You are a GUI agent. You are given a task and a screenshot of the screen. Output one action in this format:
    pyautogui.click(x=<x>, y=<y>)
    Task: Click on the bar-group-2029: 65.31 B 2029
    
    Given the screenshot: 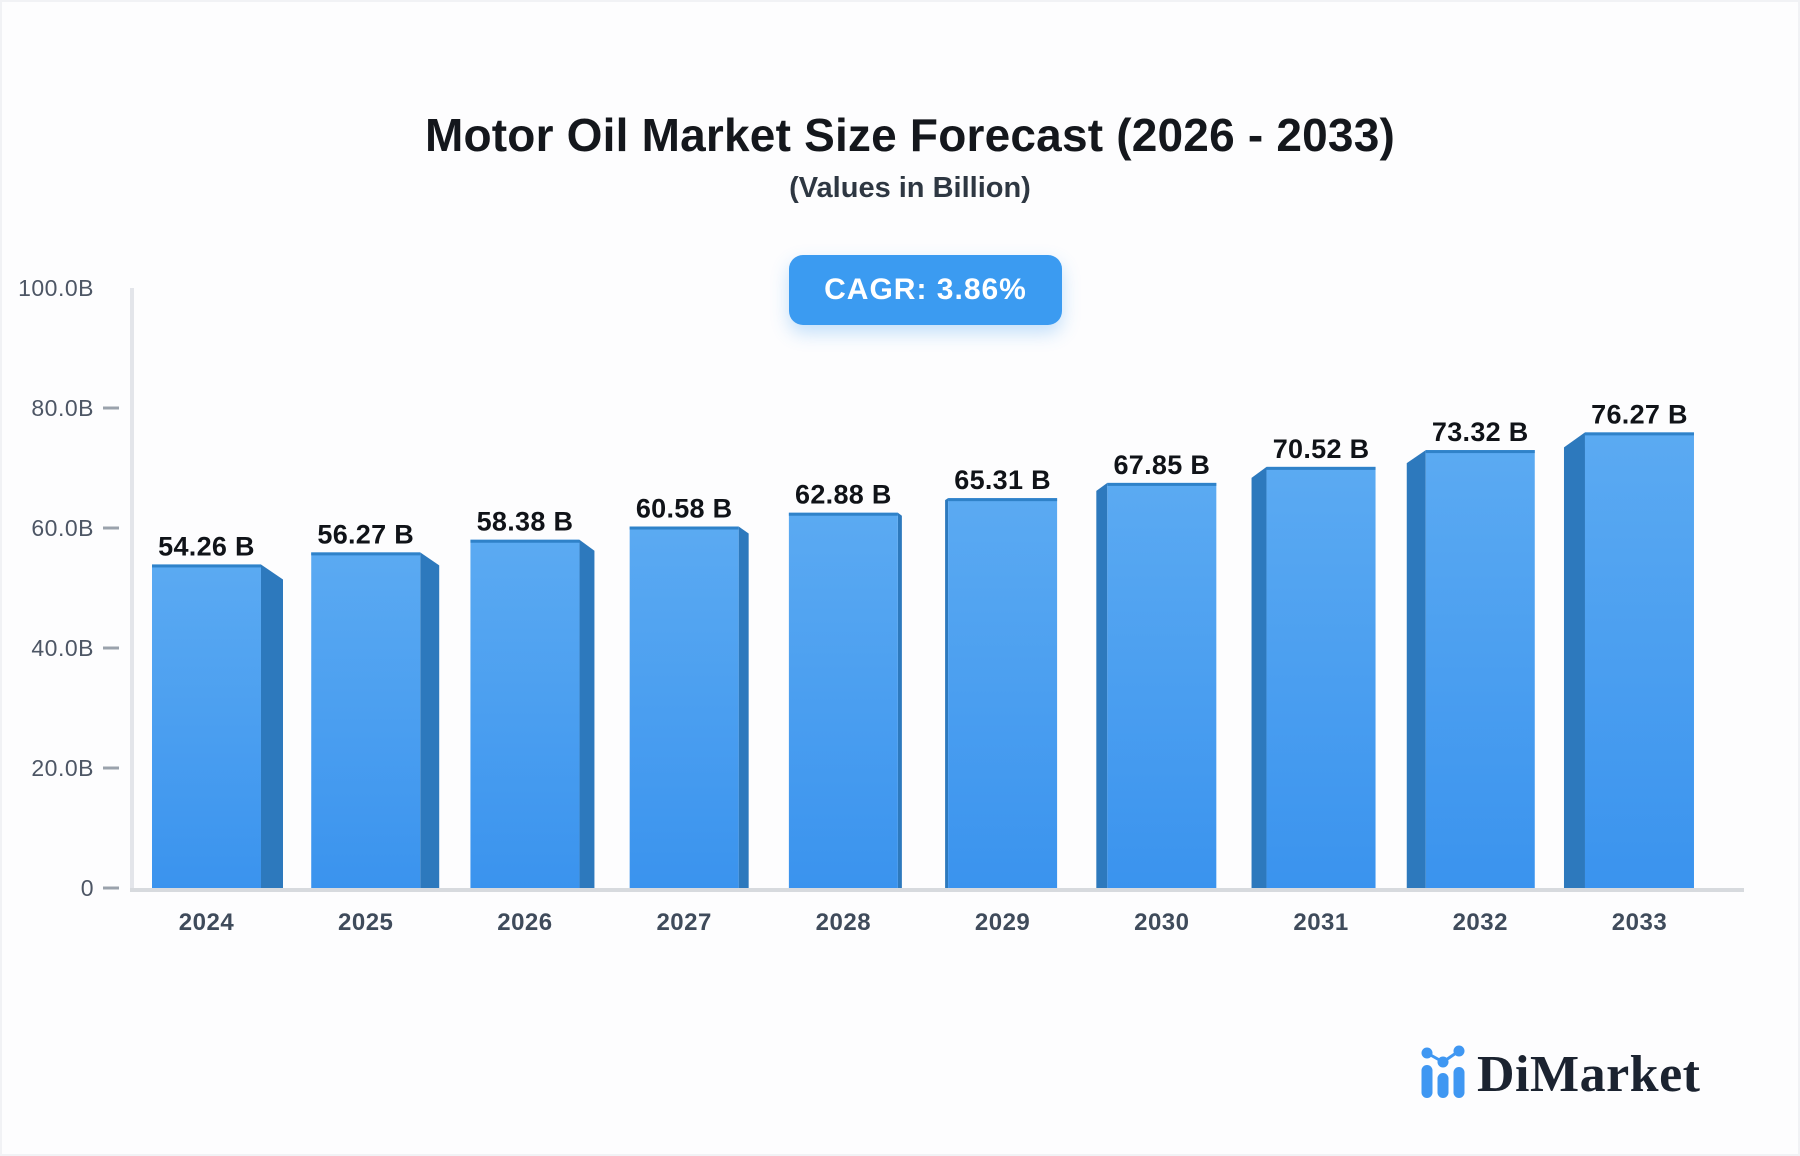 What is the action you would take?
    pyautogui.click(x=1001, y=700)
    